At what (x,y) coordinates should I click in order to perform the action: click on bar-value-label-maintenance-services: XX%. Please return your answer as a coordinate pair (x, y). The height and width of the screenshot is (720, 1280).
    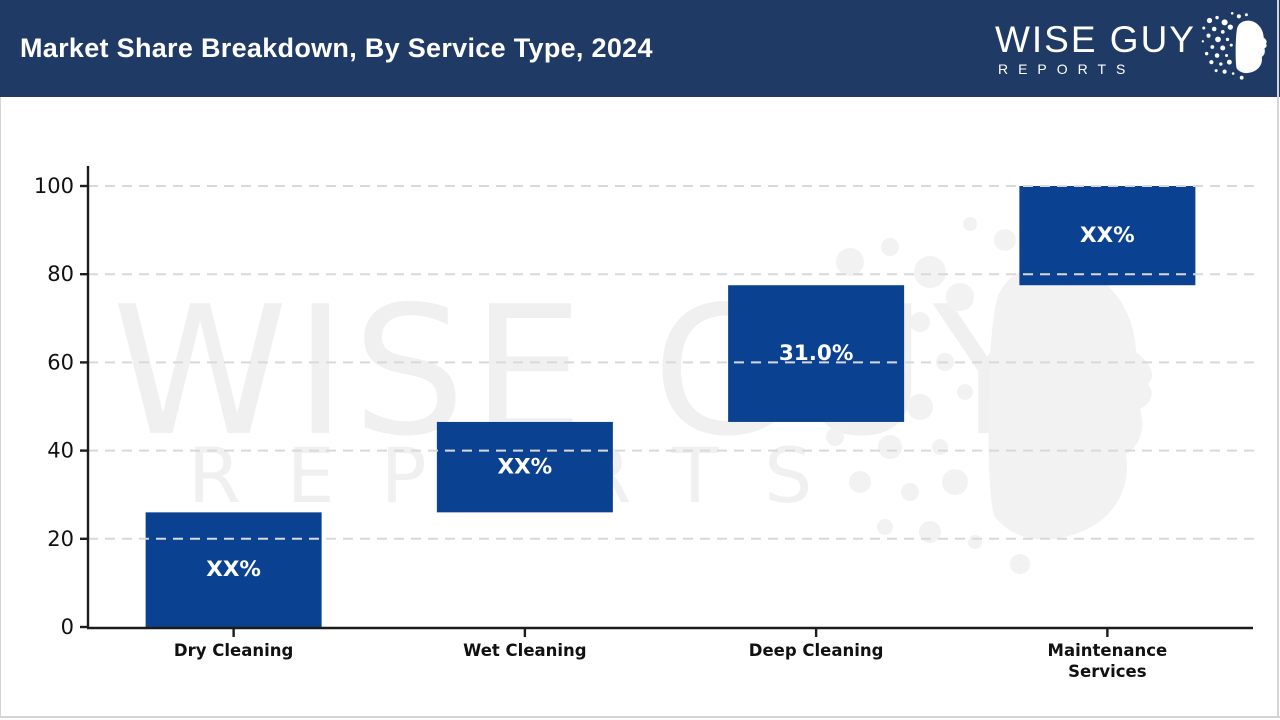
    Looking at the image, I should click on (1107, 235).